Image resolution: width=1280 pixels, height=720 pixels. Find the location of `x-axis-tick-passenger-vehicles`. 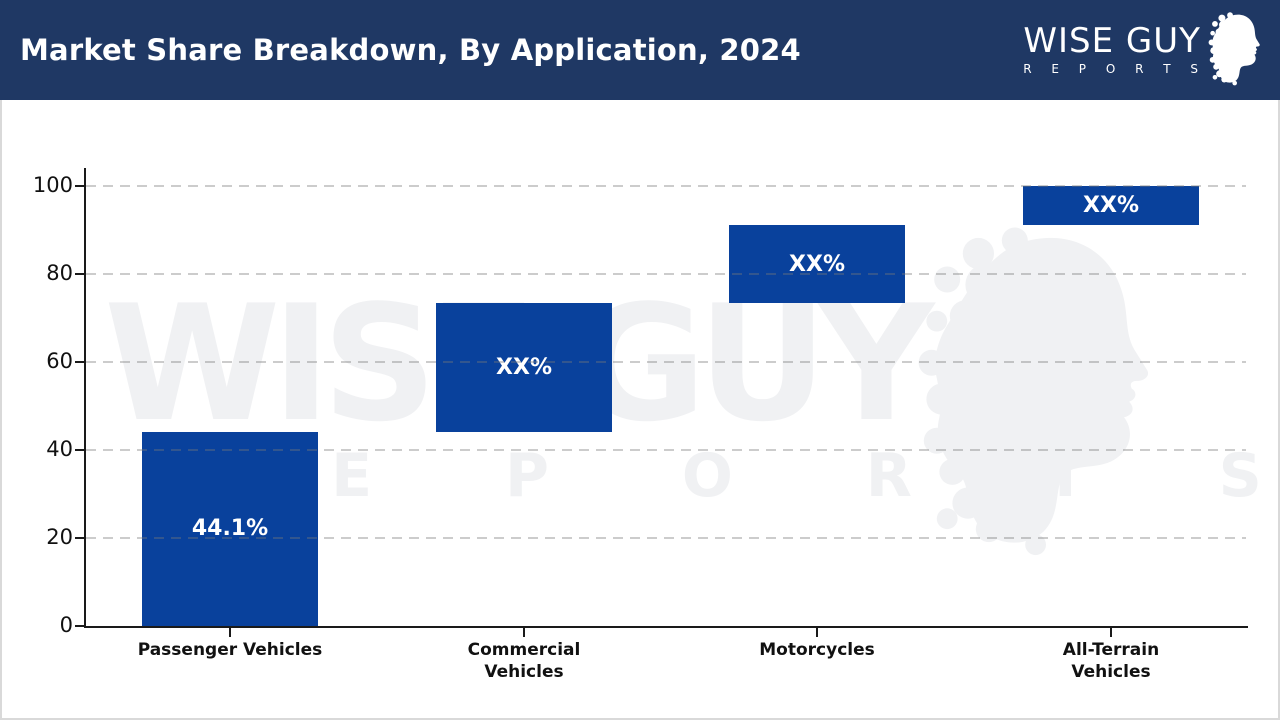

x-axis-tick-passenger-vehicles is located at coordinates (230, 632).